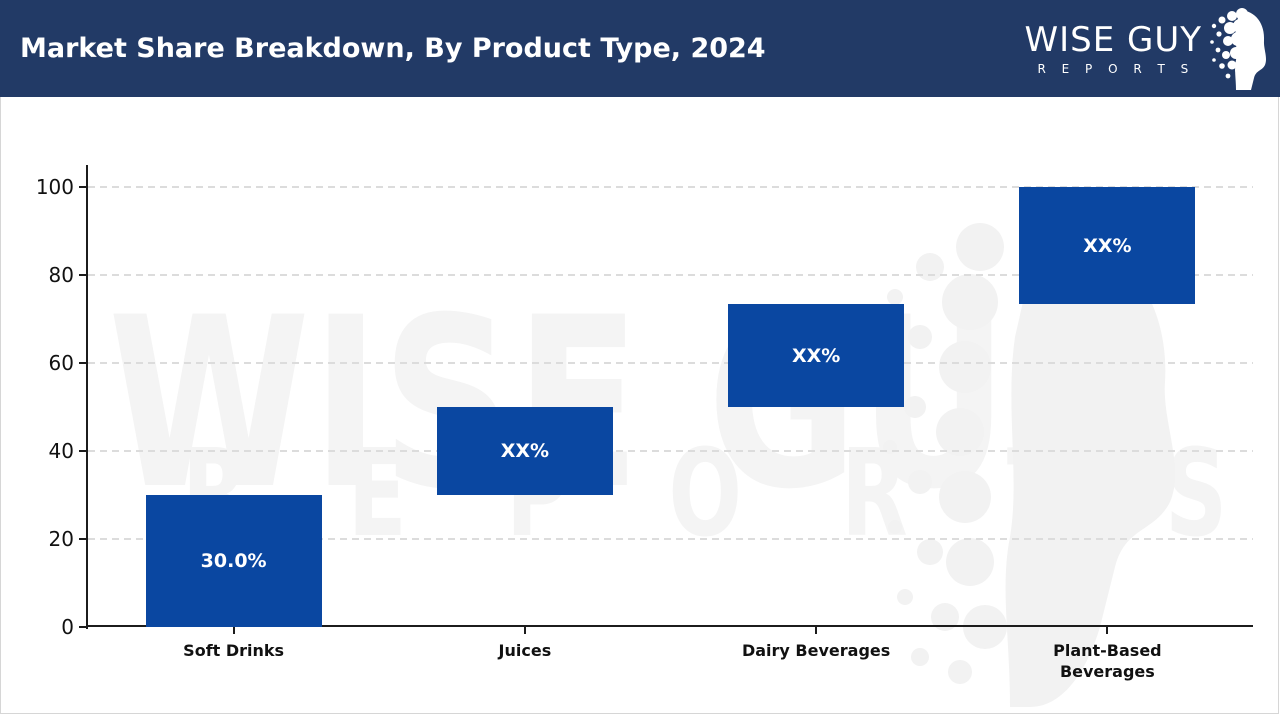 The height and width of the screenshot is (720, 1280). Describe the element at coordinates (525, 650) in the screenshot. I see `x-tick-label: Juices` at that location.